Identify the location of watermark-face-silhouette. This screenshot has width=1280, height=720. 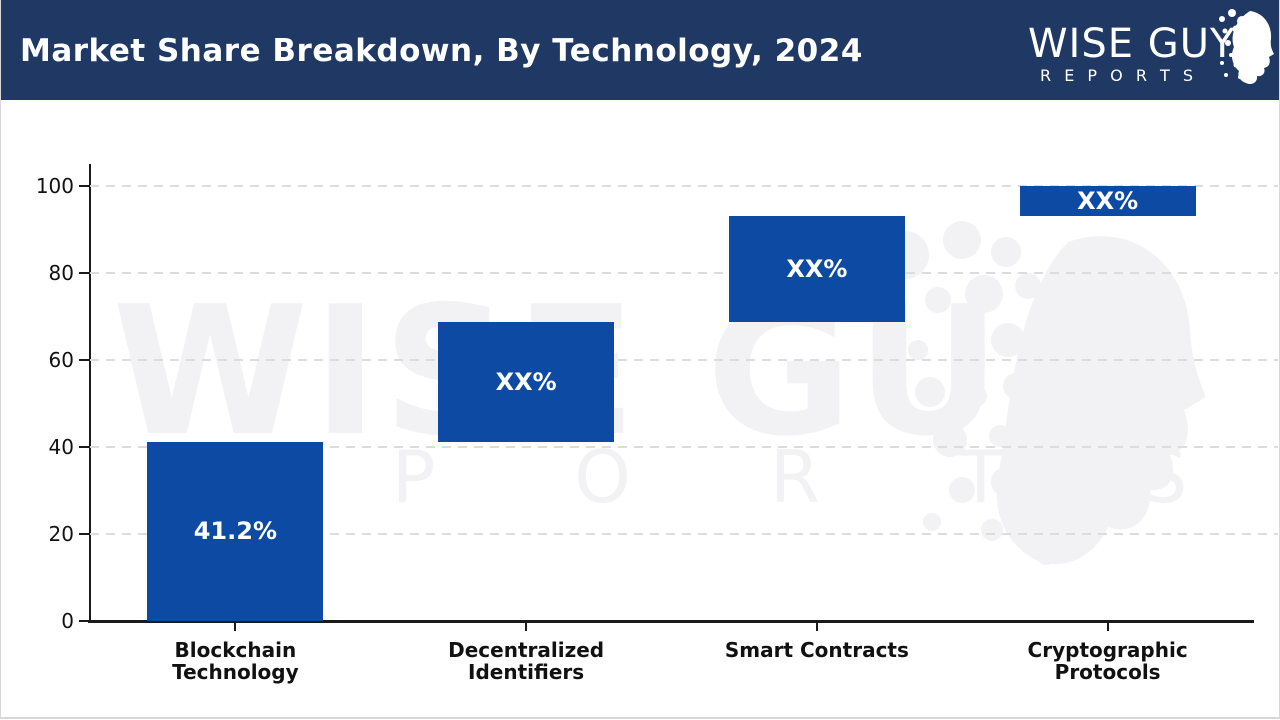
(1101, 400).